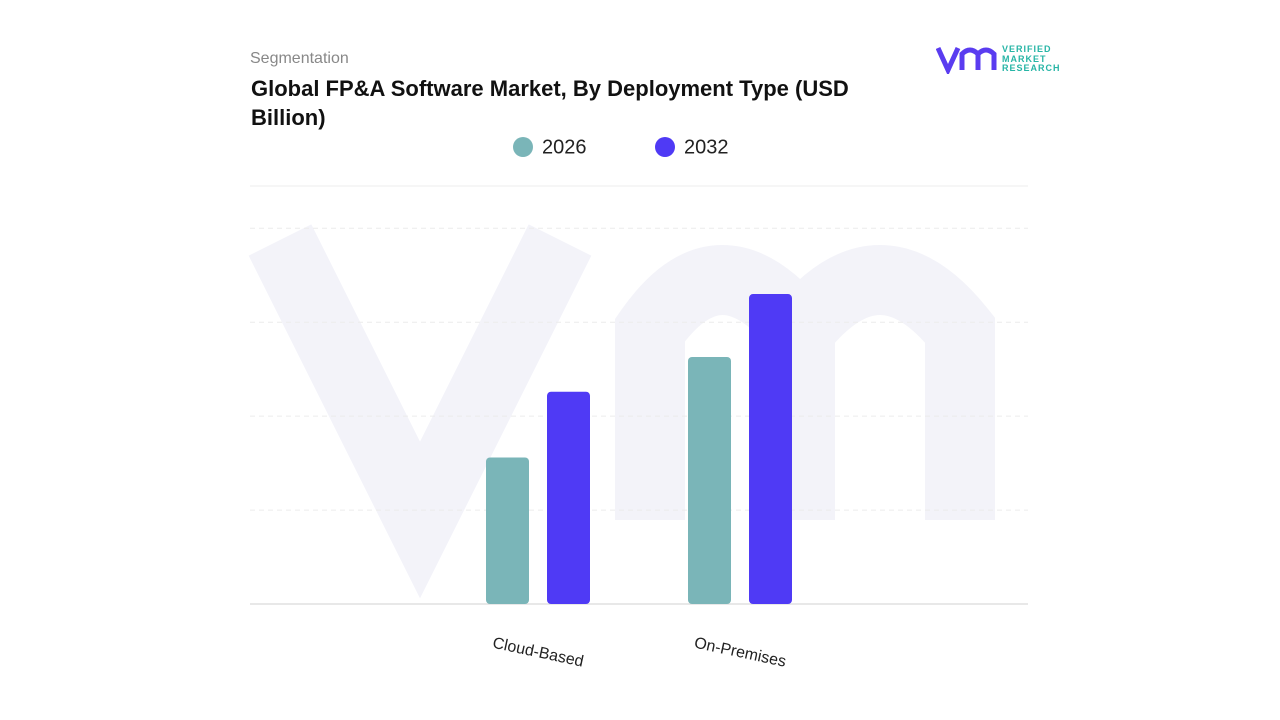 Image resolution: width=1280 pixels, height=720 pixels. What do you see at coordinates (740, 653) in the screenshot?
I see `x-tick-label: On-Premises` at bounding box center [740, 653].